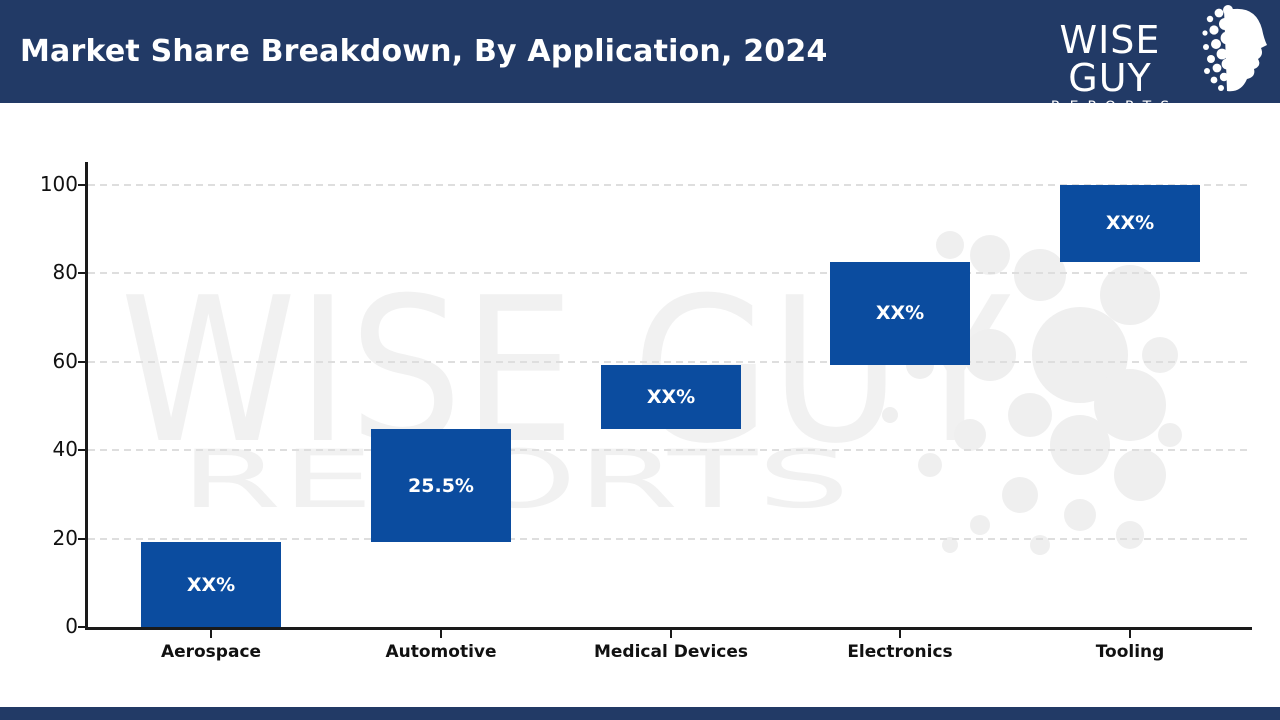  I want to click on x-axis-label-1: Automotive, so click(441, 652).